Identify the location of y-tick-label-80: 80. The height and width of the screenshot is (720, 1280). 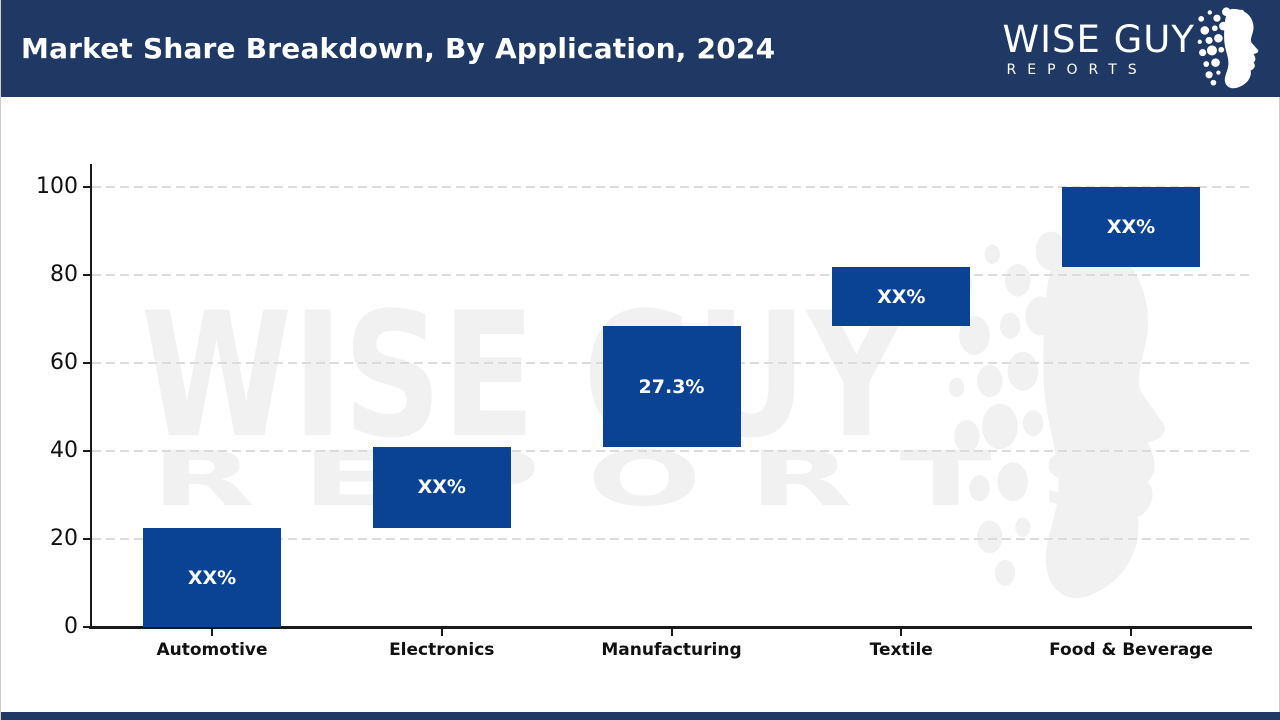
(64, 274).